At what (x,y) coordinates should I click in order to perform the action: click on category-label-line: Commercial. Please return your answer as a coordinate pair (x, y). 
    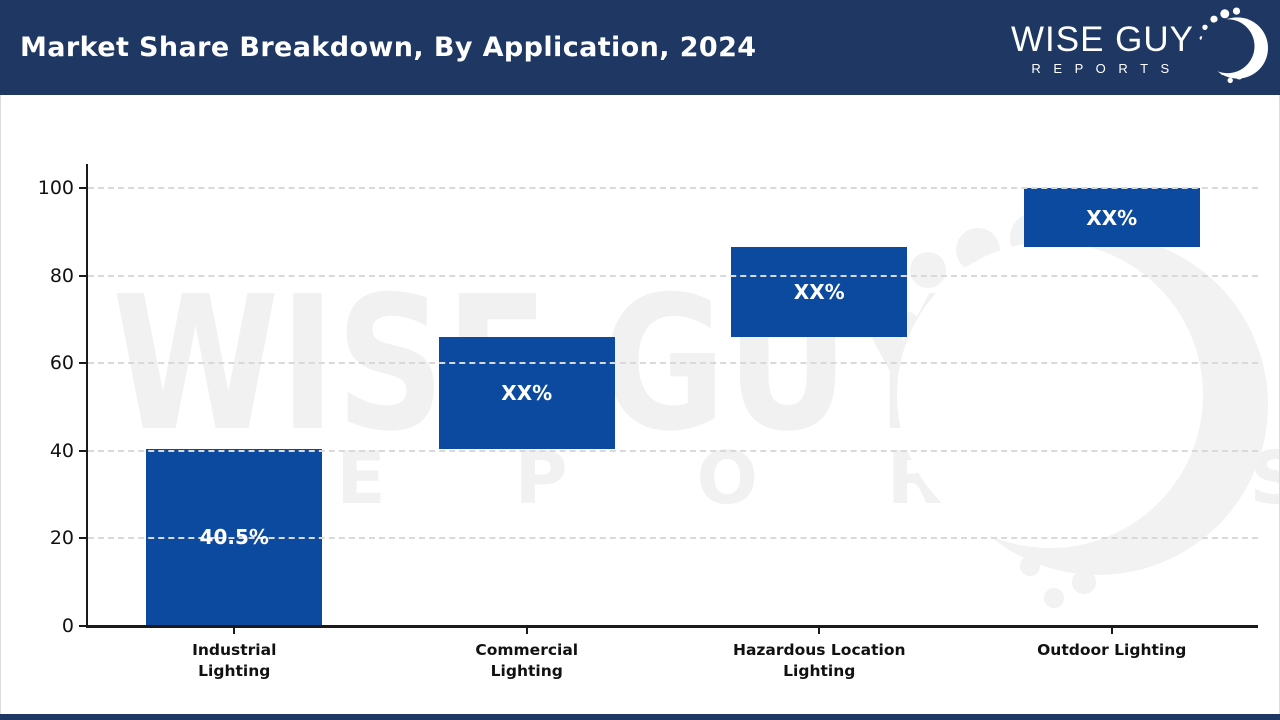
    Looking at the image, I should click on (527, 650).